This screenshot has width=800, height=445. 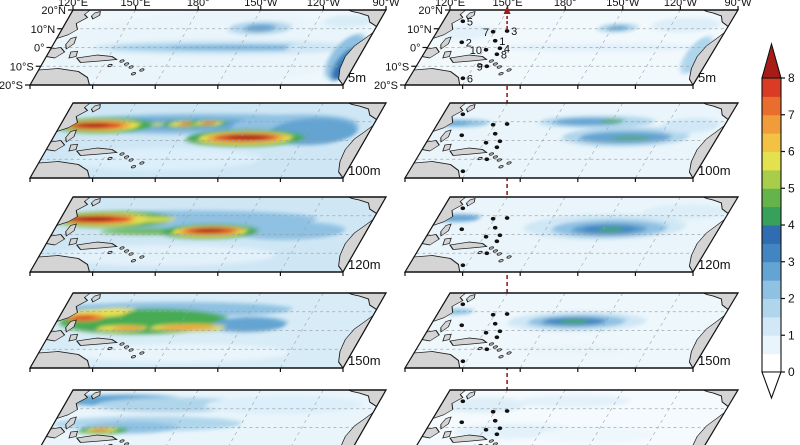 I want to click on colorbar-bottom-arrow-icon, so click(x=771, y=385).